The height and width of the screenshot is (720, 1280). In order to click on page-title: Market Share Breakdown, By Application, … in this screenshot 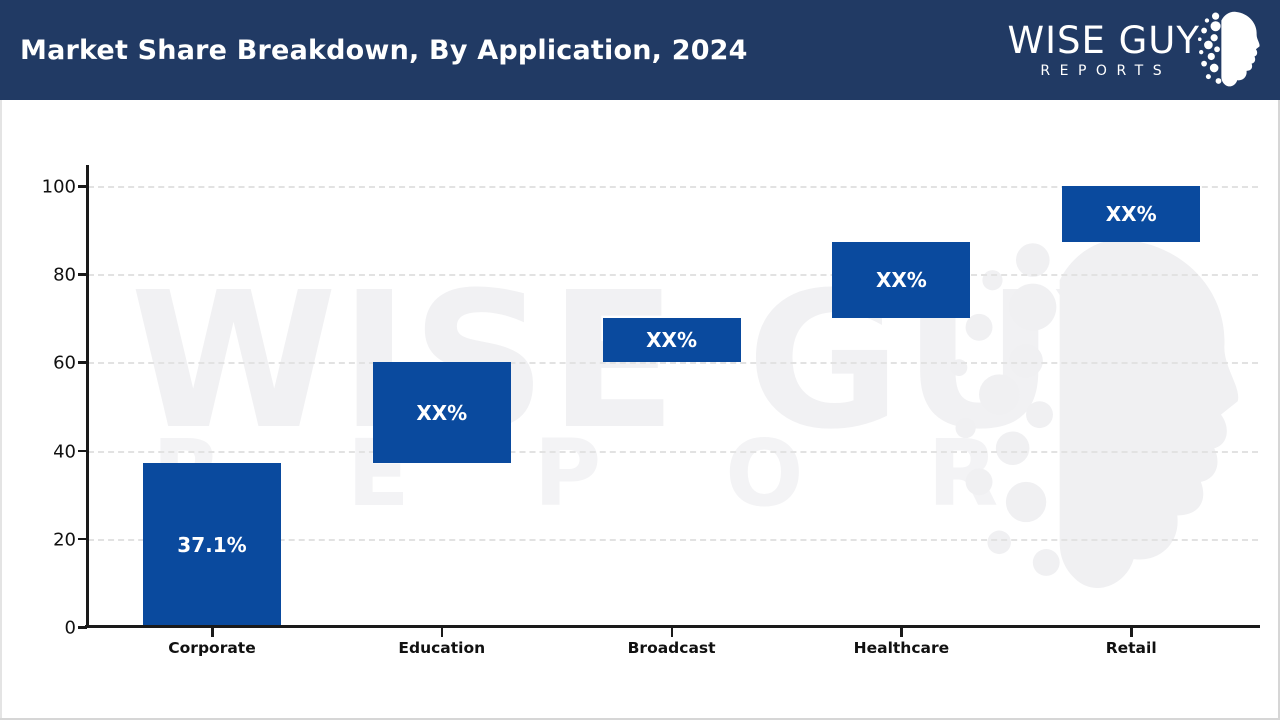, I will do `click(384, 50)`.